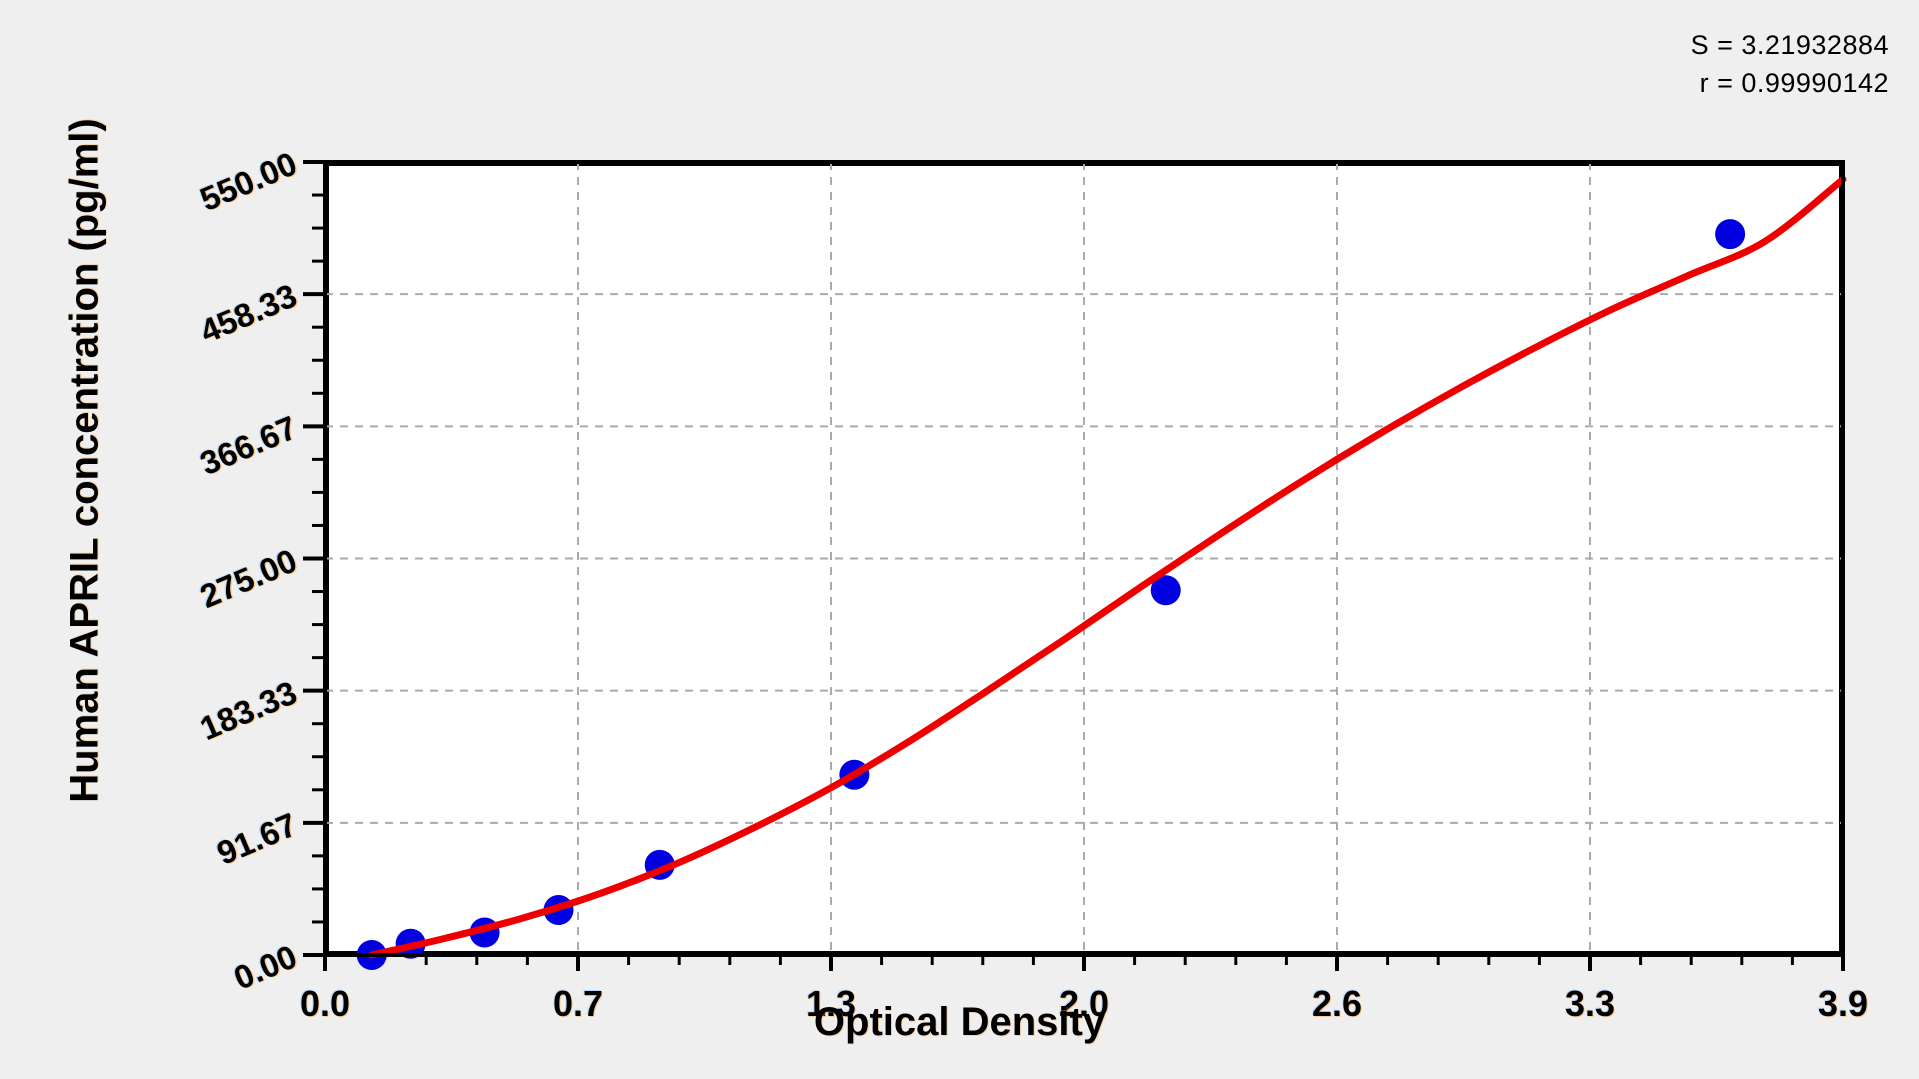 This screenshot has width=1919, height=1079. What do you see at coordinates (265, 967) in the screenshot?
I see `y-tick-label: 0.00` at bounding box center [265, 967].